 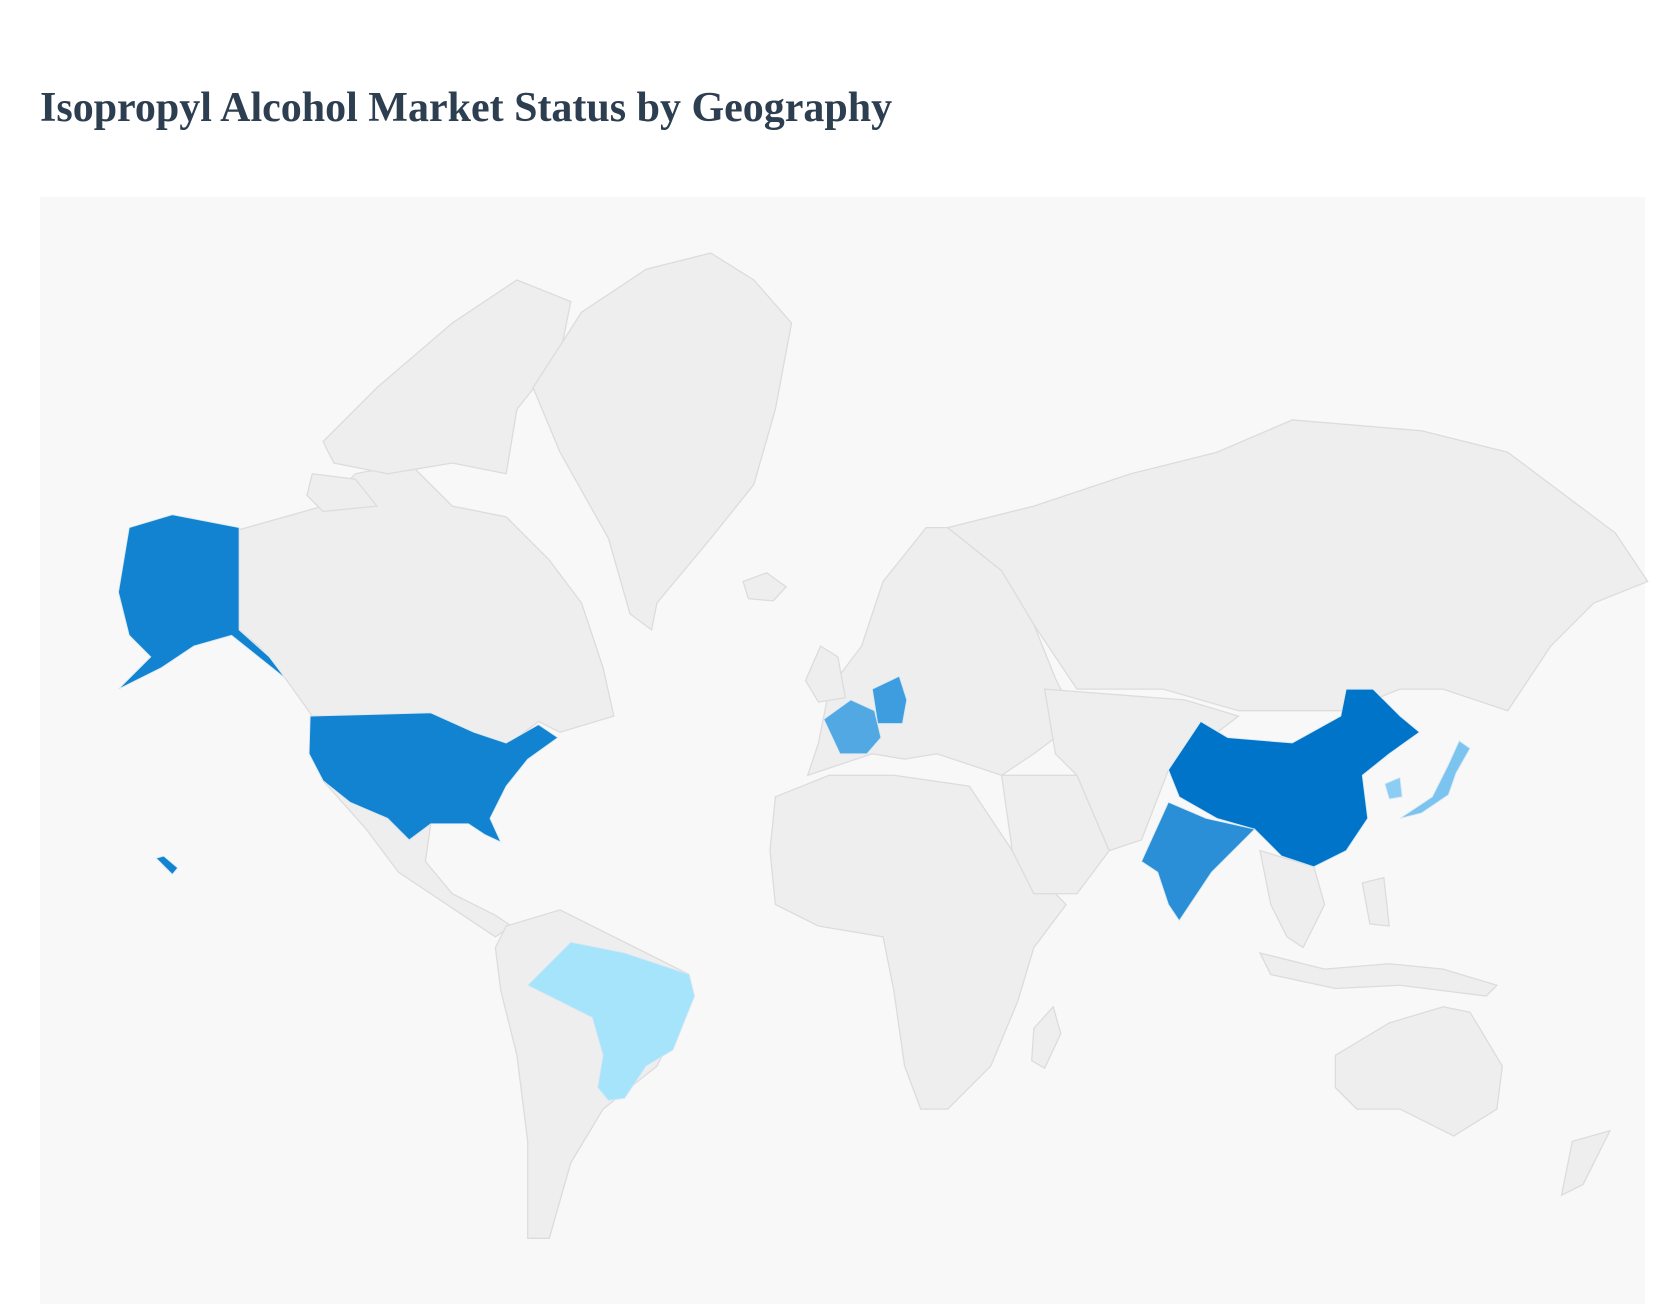 What do you see at coordinates (852, 727) in the screenshot?
I see `country-france: France` at bounding box center [852, 727].